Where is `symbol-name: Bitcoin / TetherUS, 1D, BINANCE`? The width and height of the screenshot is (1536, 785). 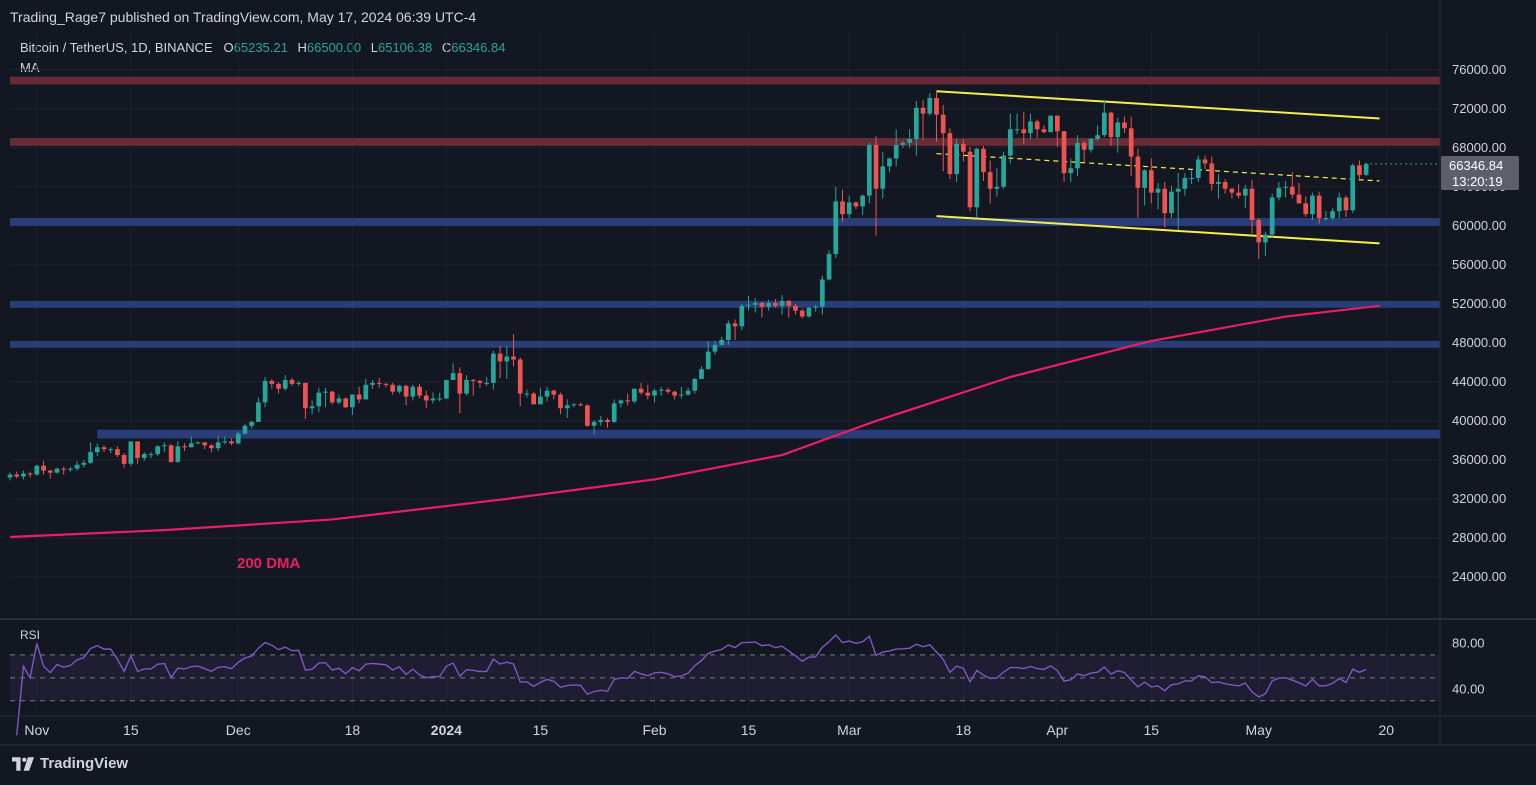 symbol-name: Bitcoin / TetherUS, 1D, BINANCE is located at coordinates (116, 47).